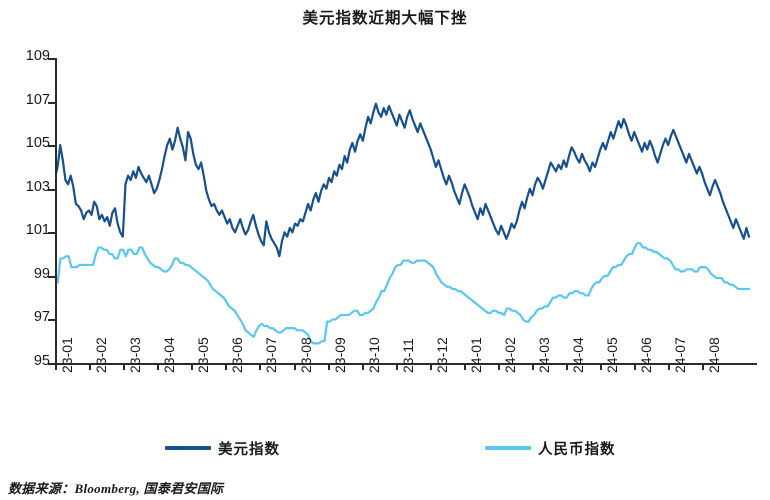 Image resolution: width=770 pixels, height=500 pixels. I want to click on chart-legend: 美元指数 人民币指数, so click(406, 449).